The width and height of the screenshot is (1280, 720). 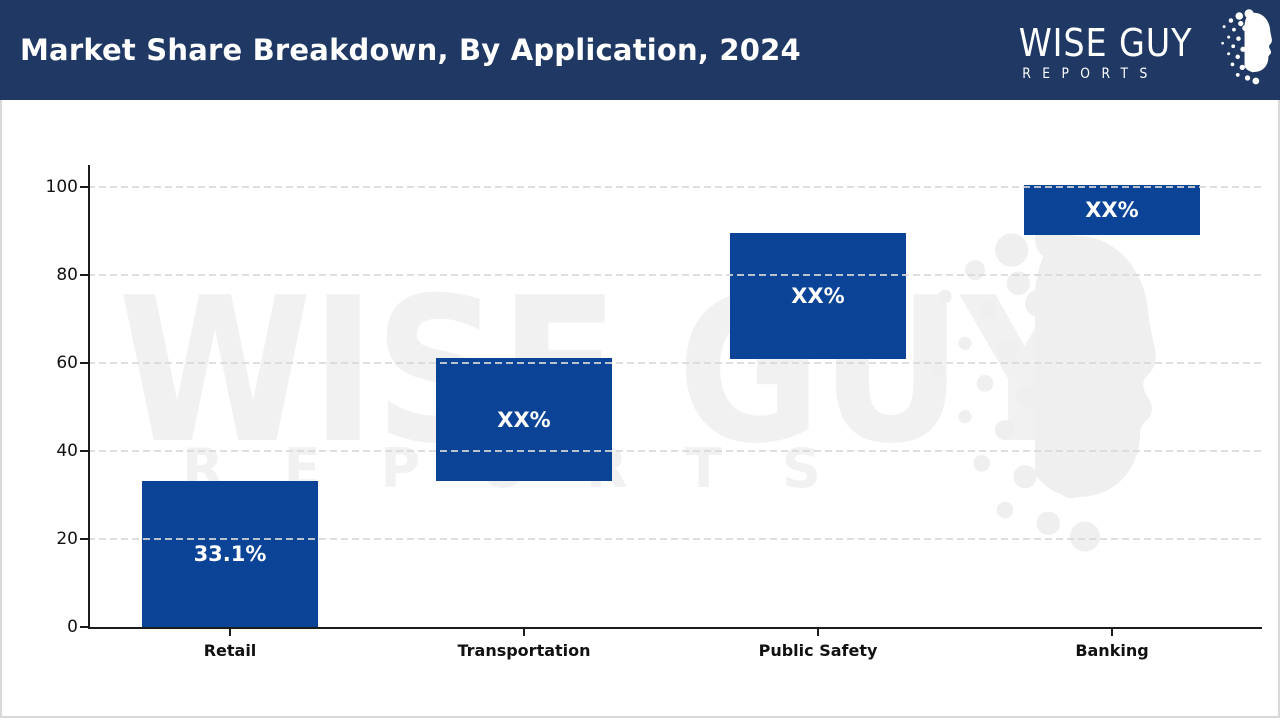 What do you see at coordinates (1044, 386) in the screenshot?
I see `watermark-face-icon` at bounding box center [1044, 386].